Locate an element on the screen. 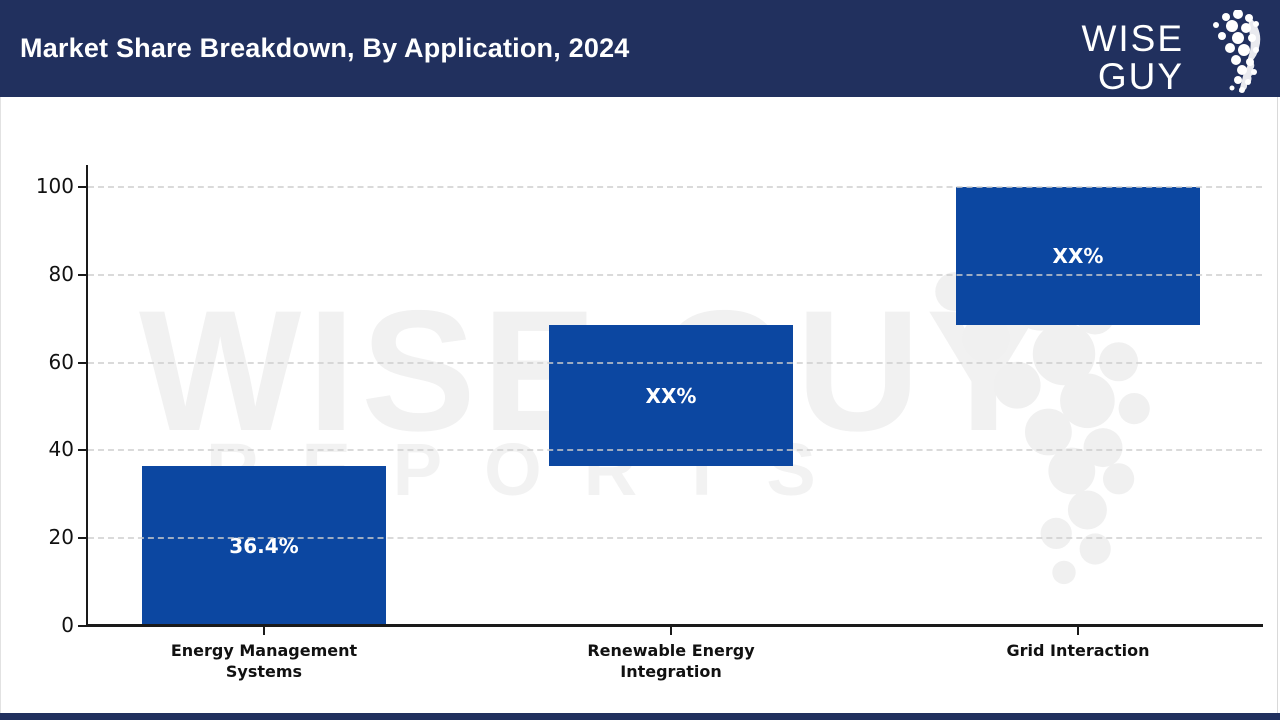 This screenshot has width=1280, height=720. category-label-line: Grid Interaction is located at coordinates (1078, 650).